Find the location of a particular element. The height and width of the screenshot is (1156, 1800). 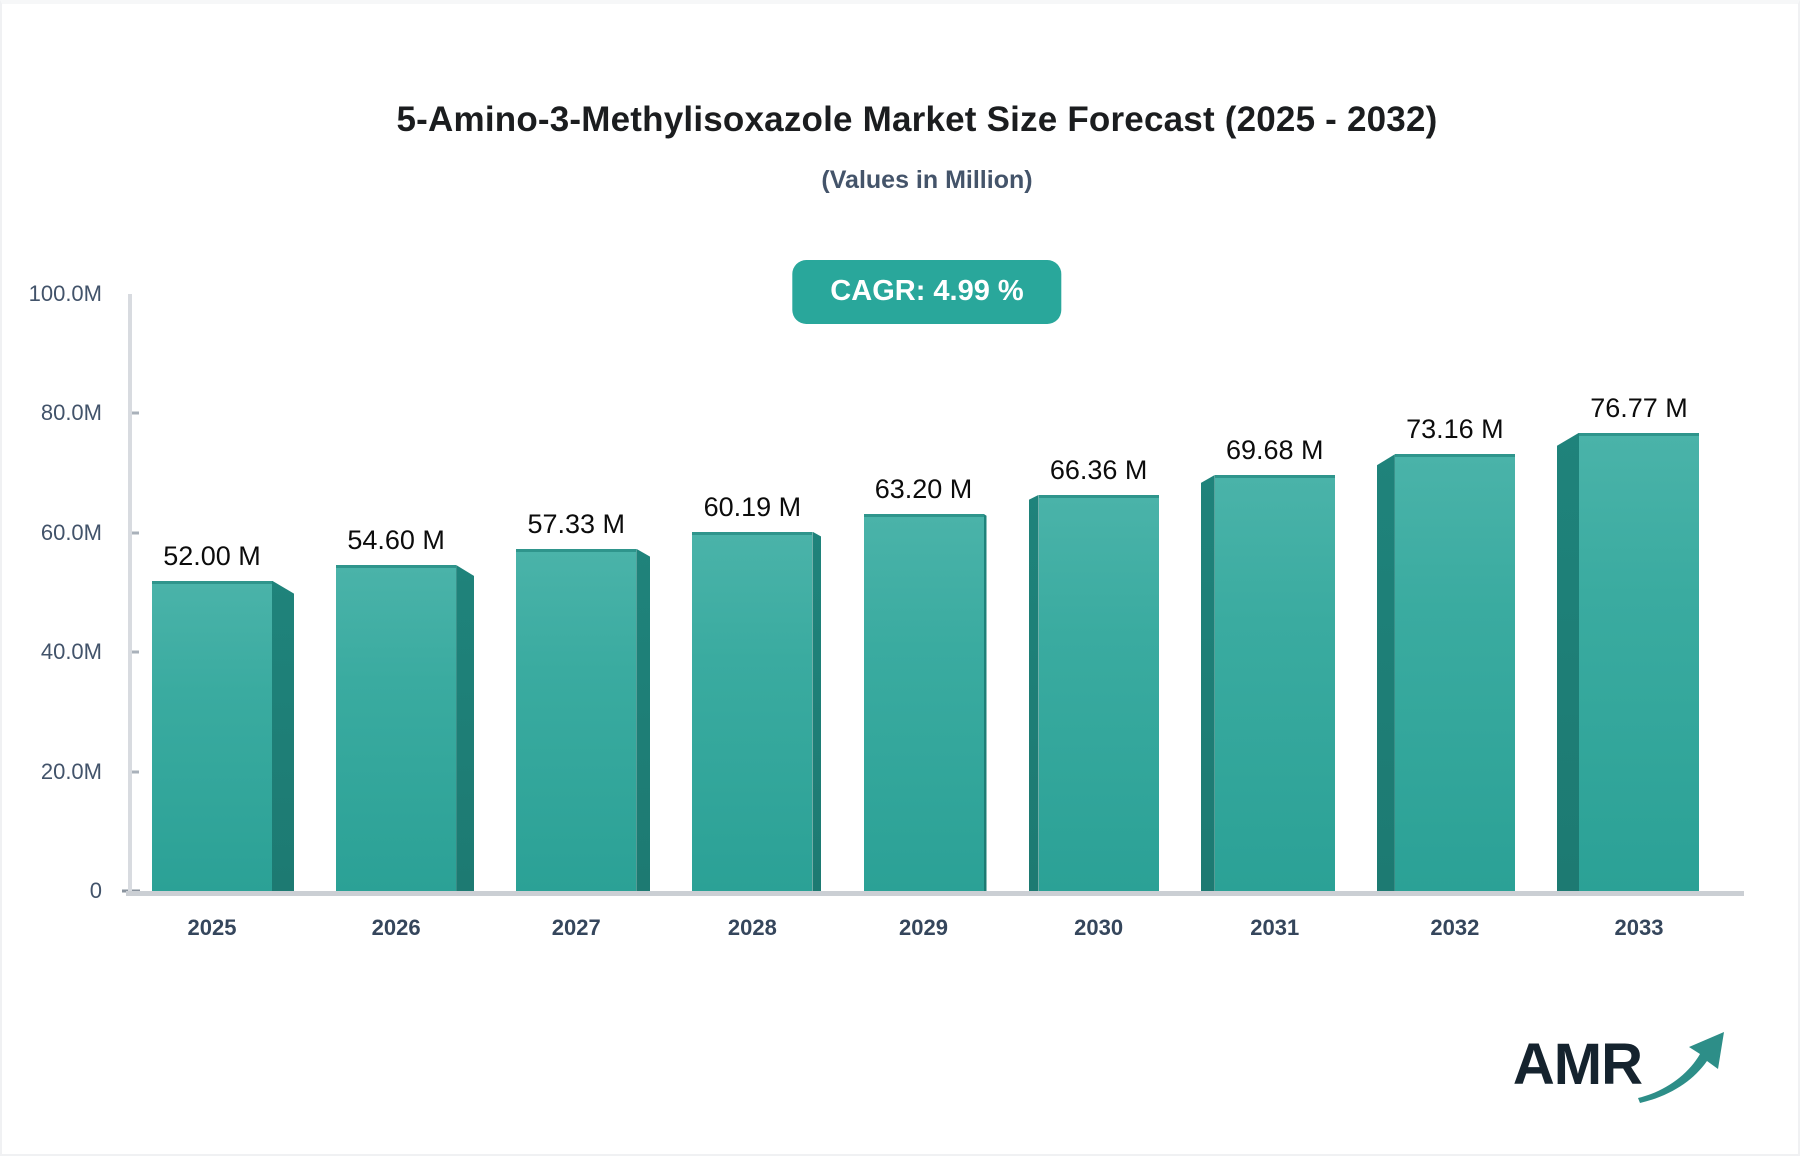

bar-2032: 73.16 M 2032 is located at coordinates (1445, 677).